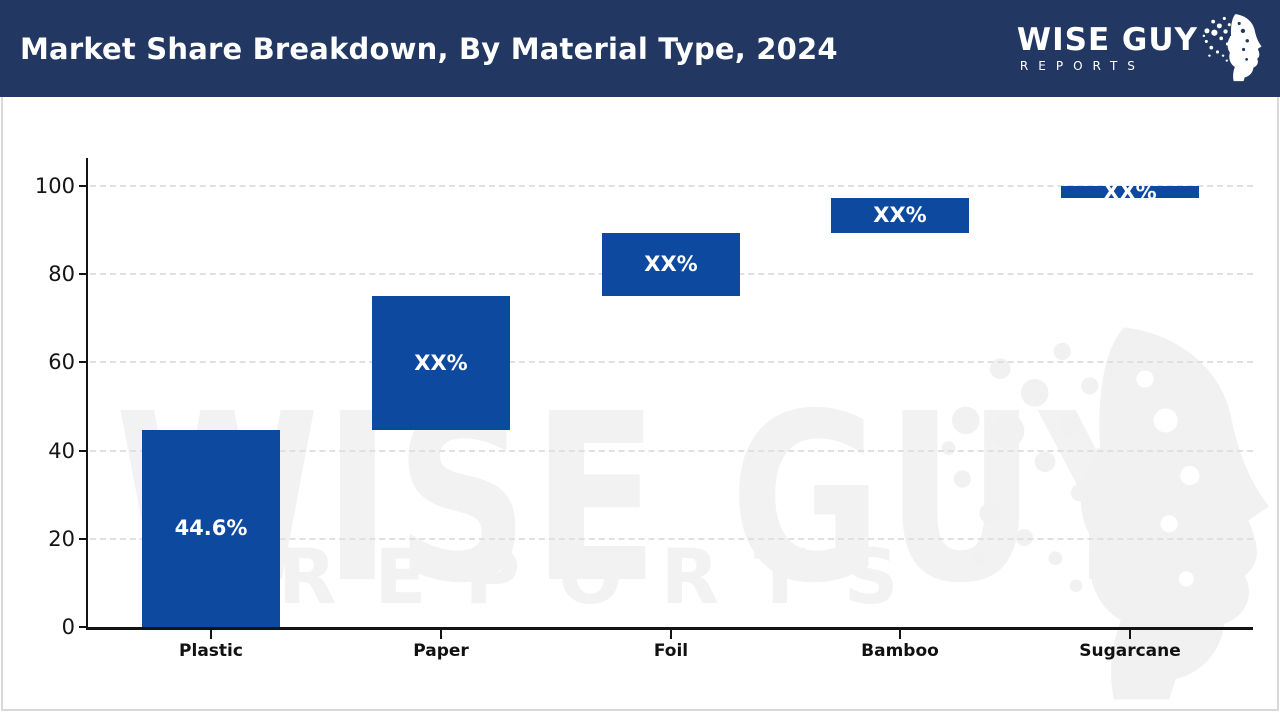 The width and height of the screenshot is (1280, 720). I want to click on x-tick-label: Plastic, so click(211, 651).